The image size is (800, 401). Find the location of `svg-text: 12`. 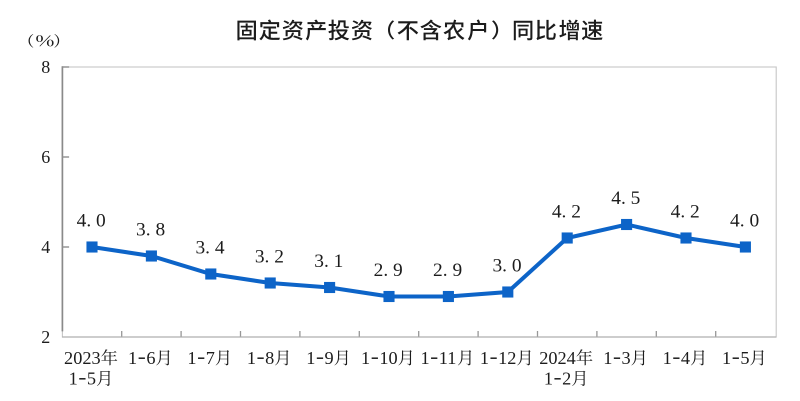

svg-text: 12 is located at coordinates (507, 358).